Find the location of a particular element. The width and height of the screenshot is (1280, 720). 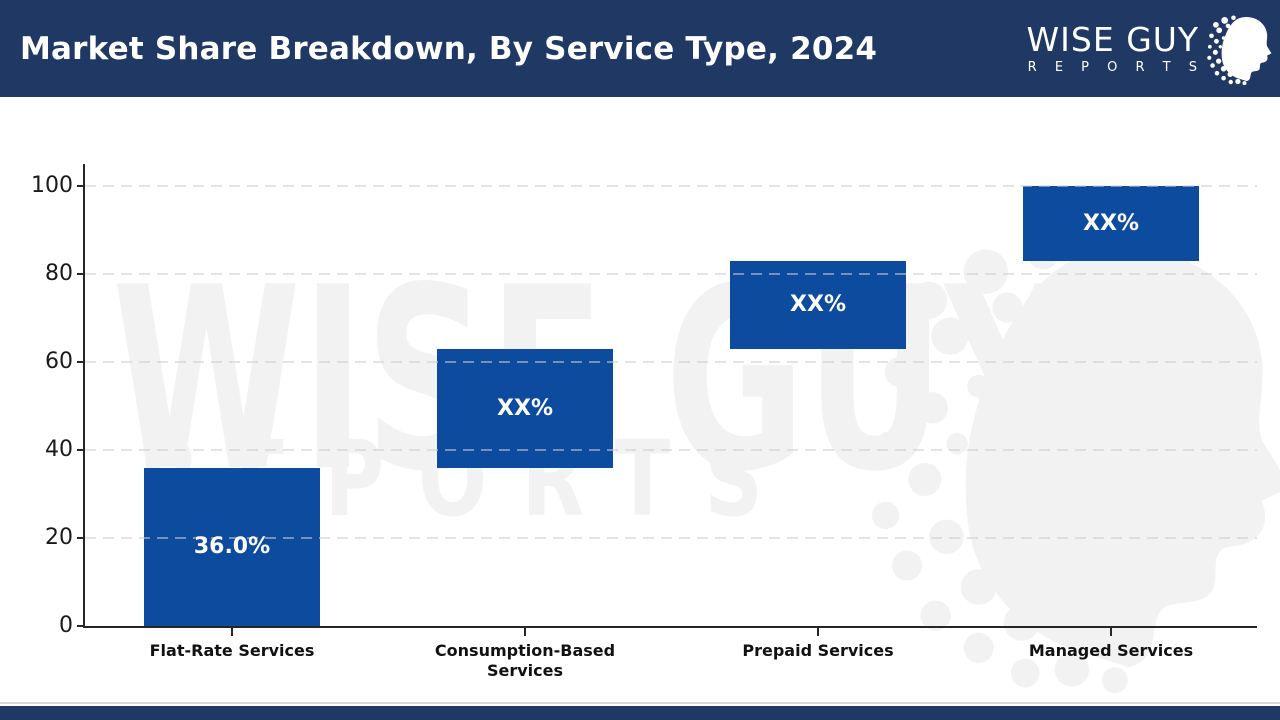

y-axis-spine is located at coordinates (84, 396).